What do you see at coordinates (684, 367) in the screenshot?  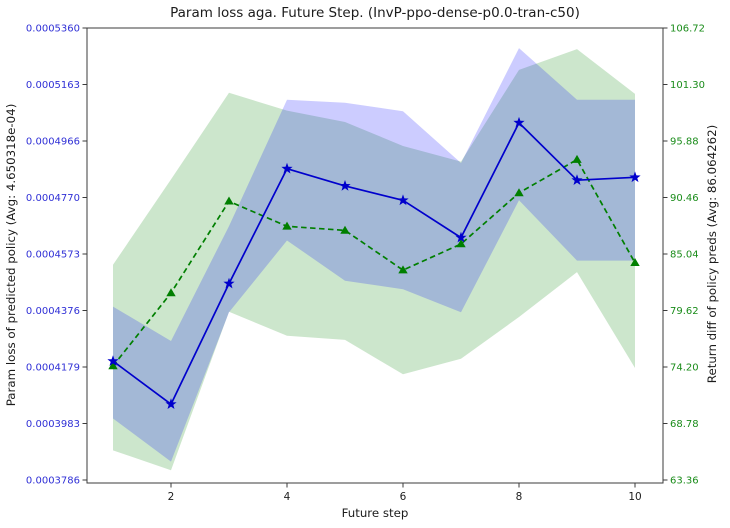 I see `right-tick-label: 74.20` at bounding box center [684, 367].